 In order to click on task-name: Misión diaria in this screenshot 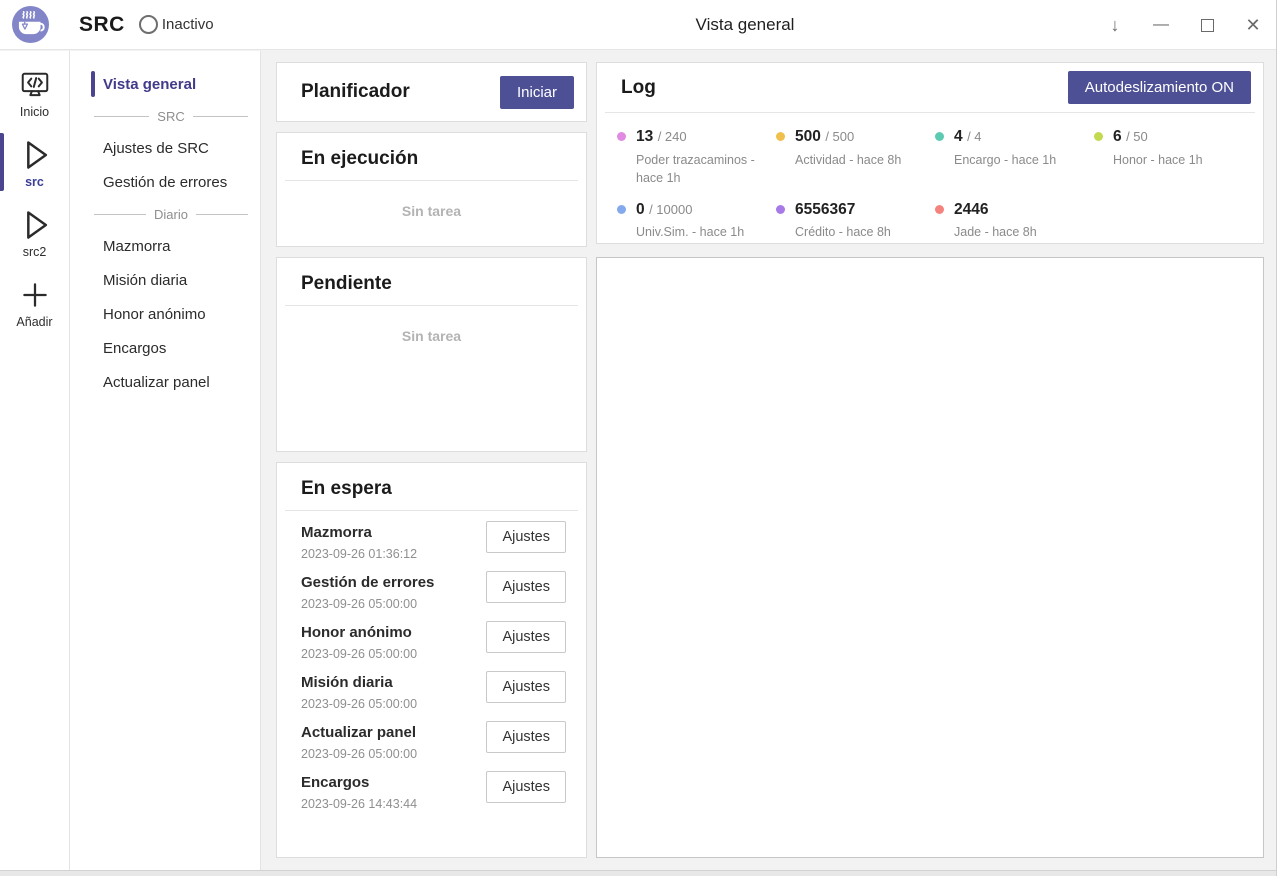, I will do `click(347, 682)`.